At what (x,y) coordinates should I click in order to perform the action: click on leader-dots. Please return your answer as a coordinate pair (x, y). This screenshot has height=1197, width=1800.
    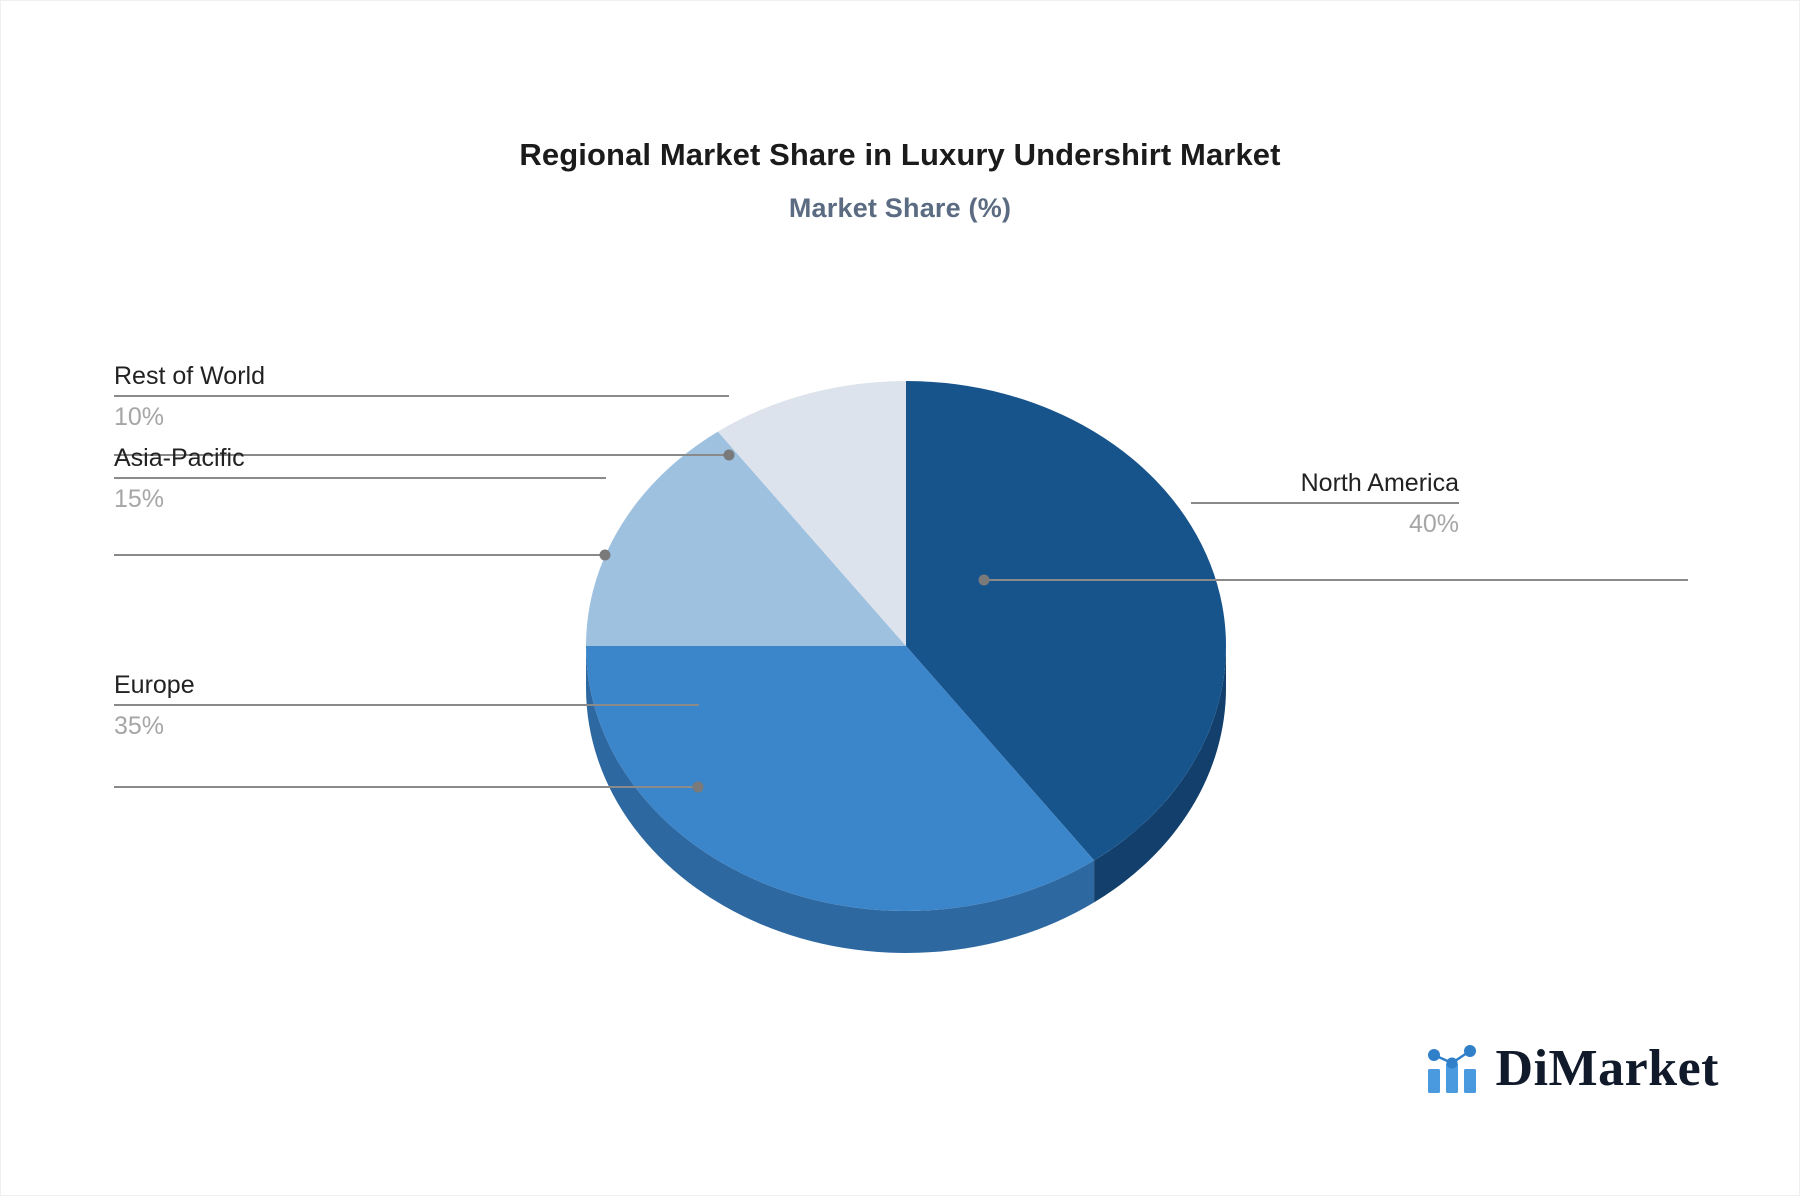
    Looking at the image, I should click on (794, 621).